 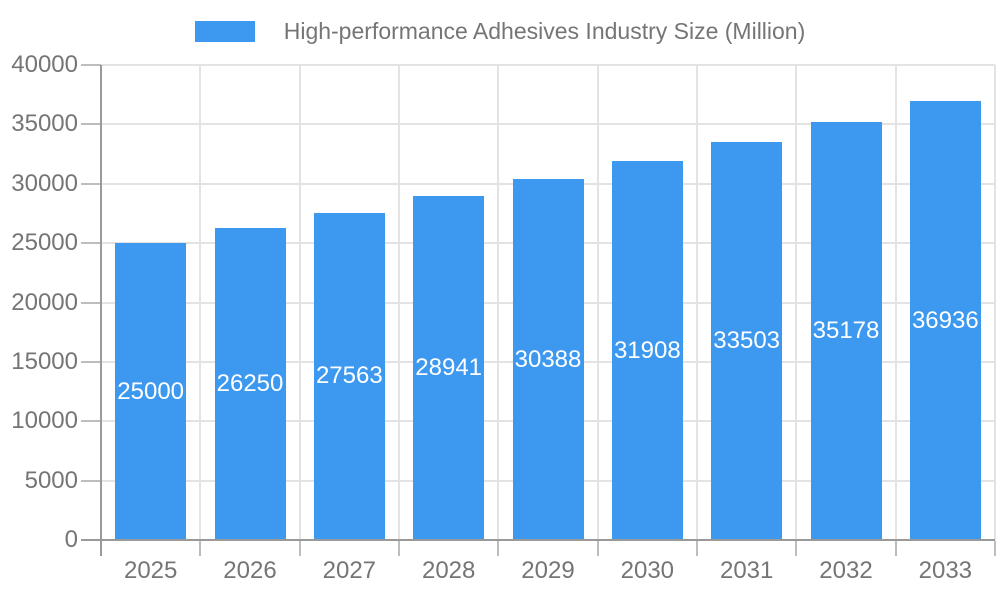 I want to click on bar-value-label: 33503, so click(x=747, y=341).